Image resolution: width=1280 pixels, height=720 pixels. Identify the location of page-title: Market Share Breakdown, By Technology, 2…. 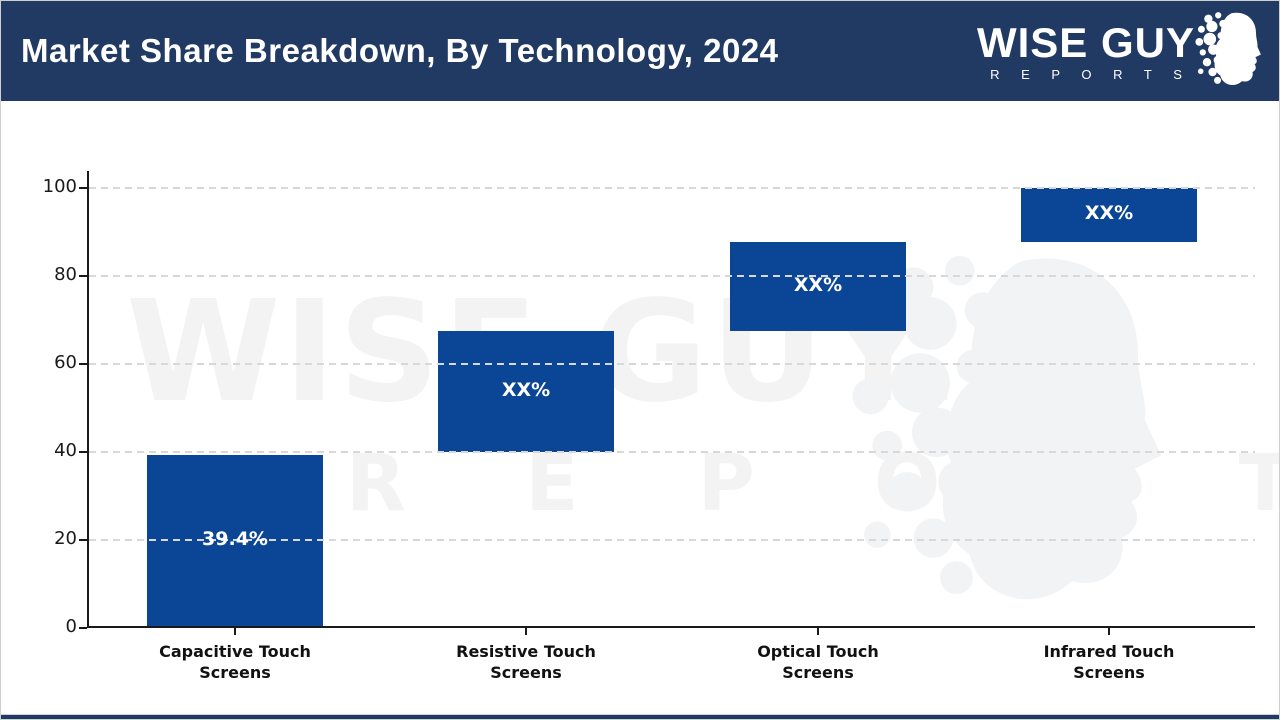
(400, 50).